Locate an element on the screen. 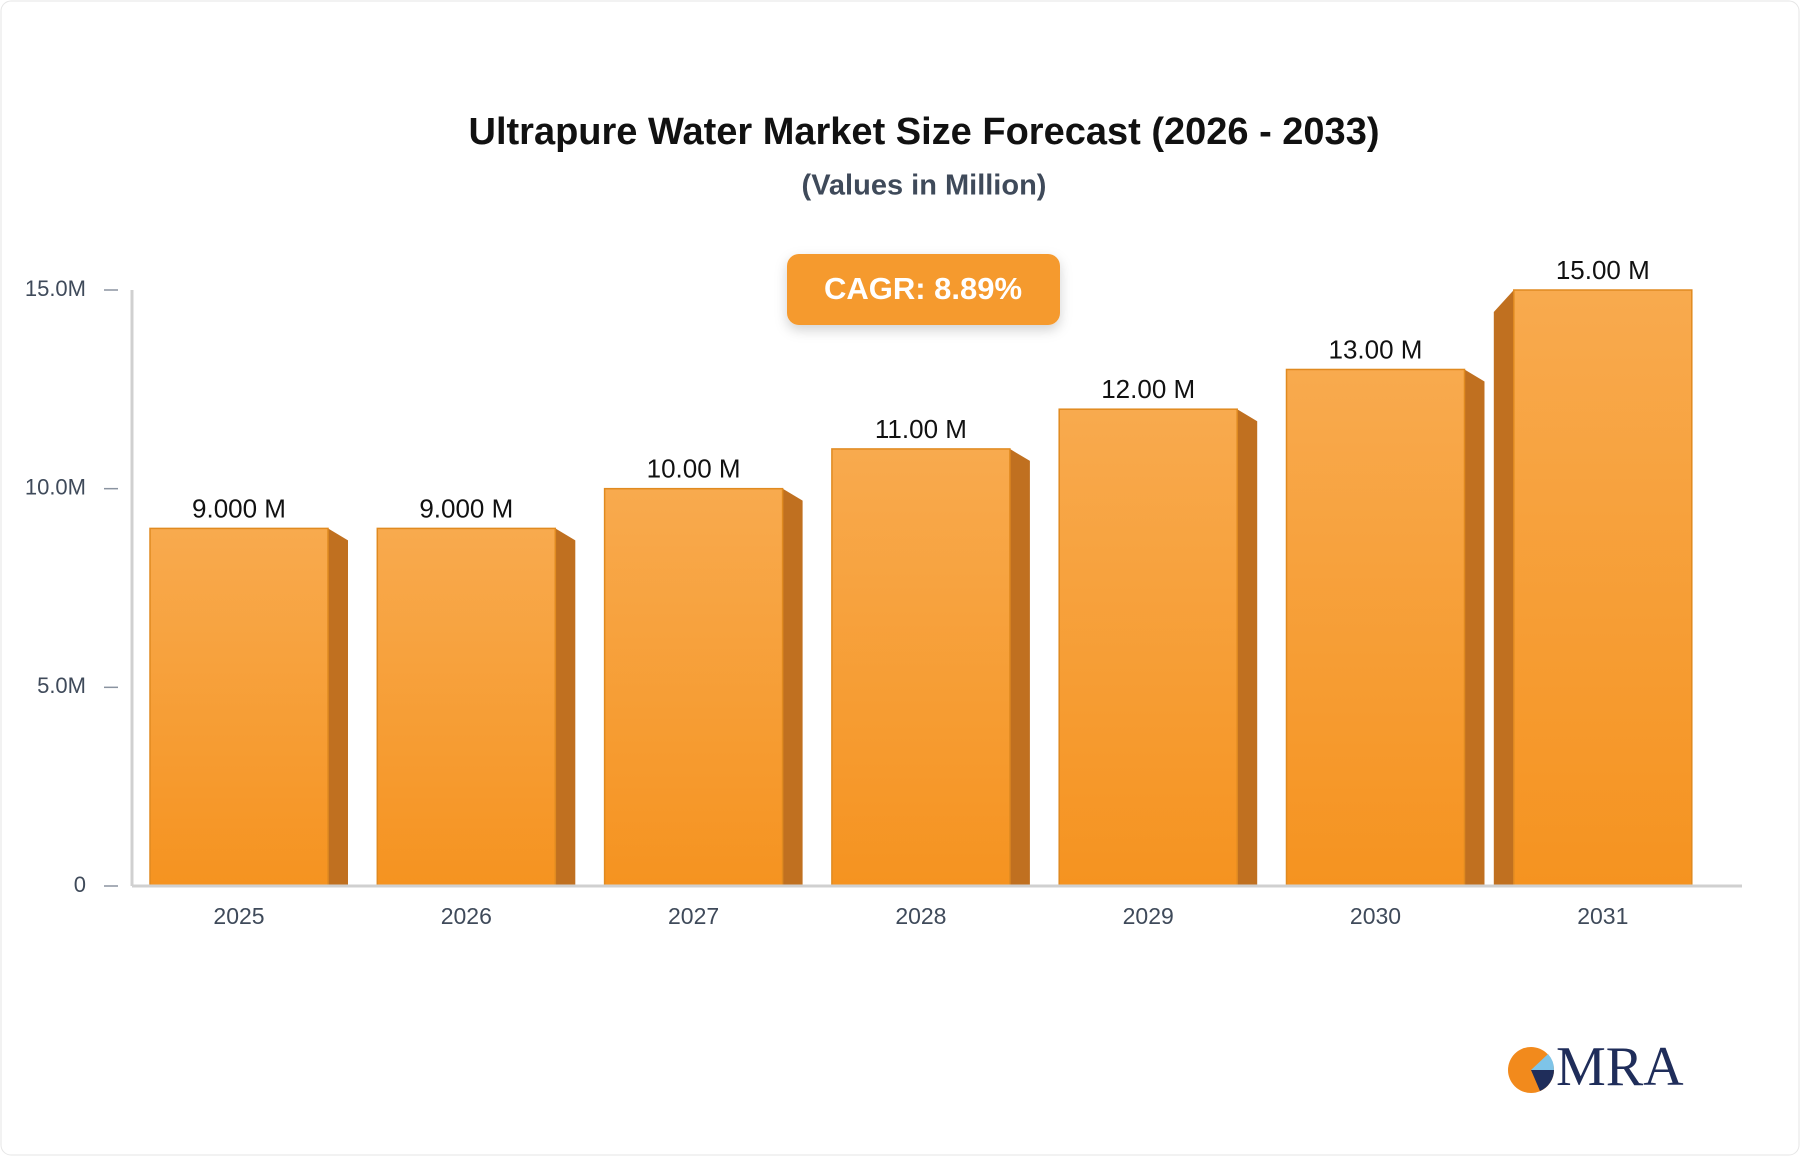 The height and width of the screenshot is (1156, 1800). logo: MRA is located at coordinates (1596, 1067).